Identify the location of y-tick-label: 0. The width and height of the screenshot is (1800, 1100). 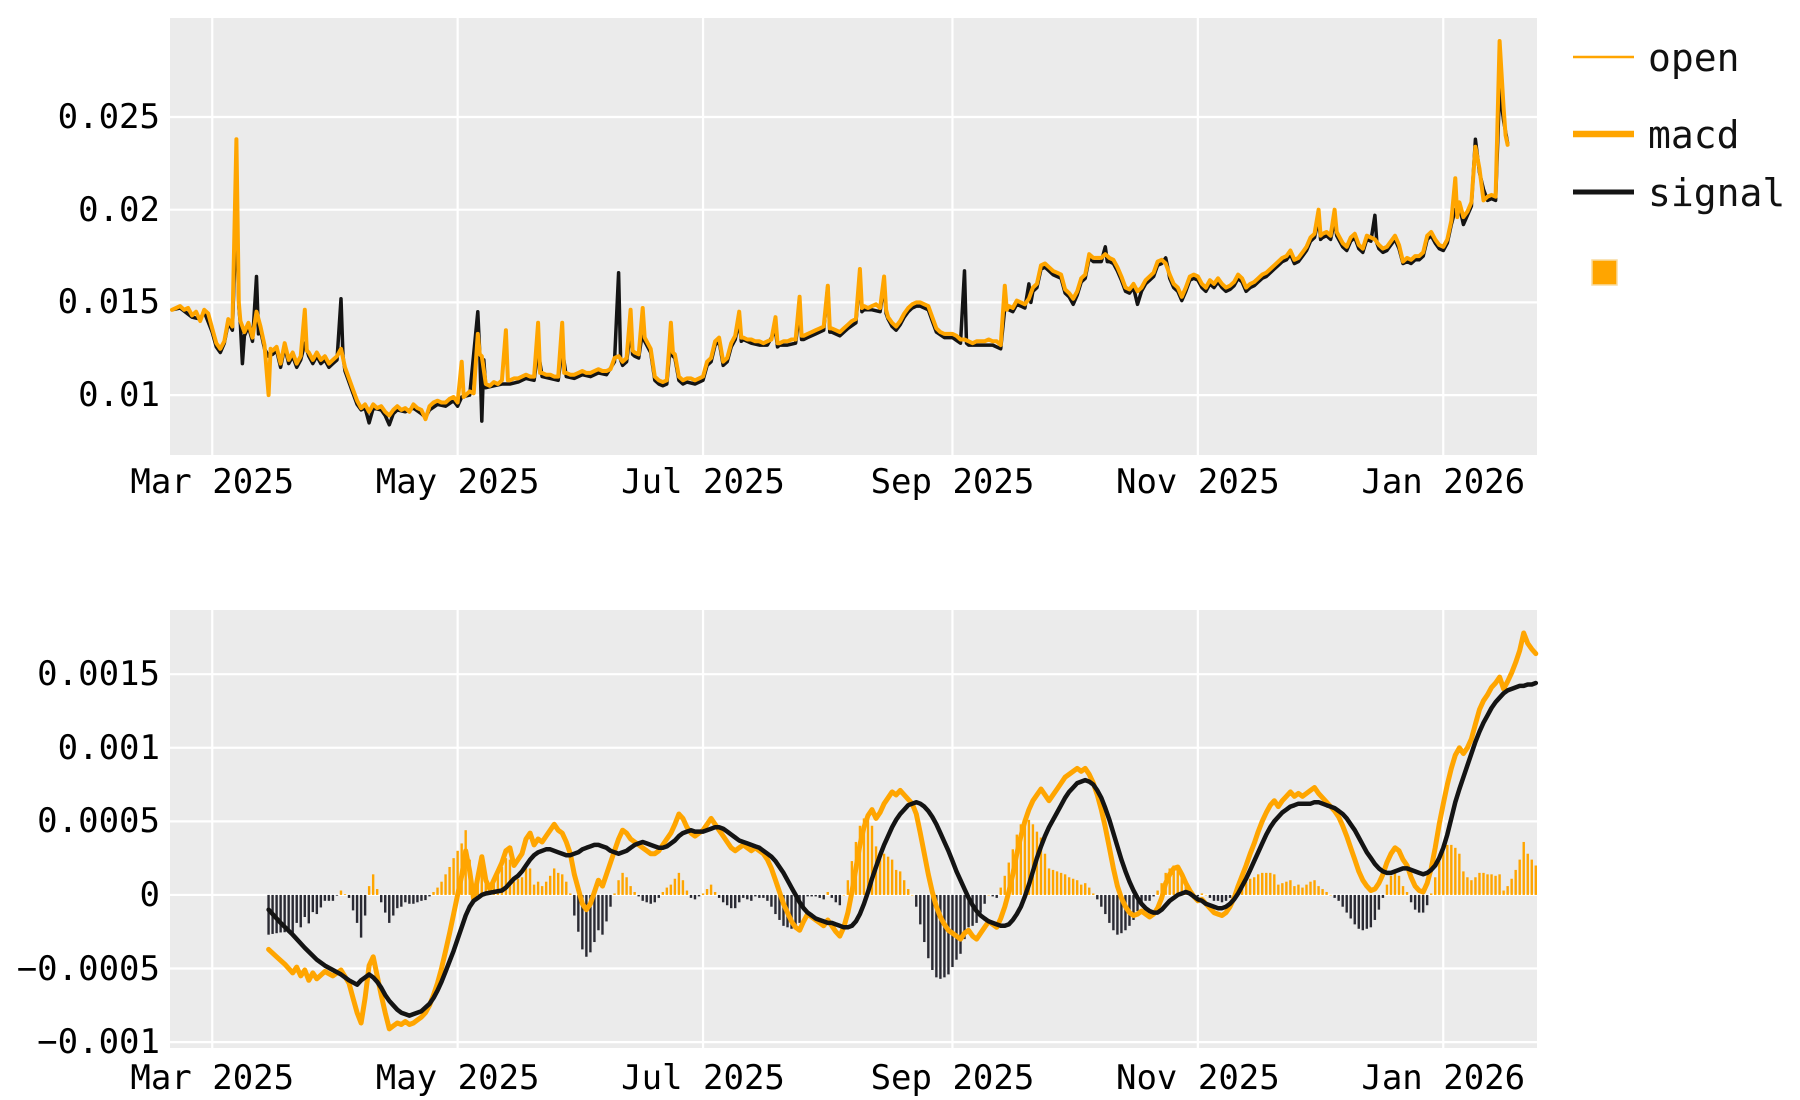
(149, 894).